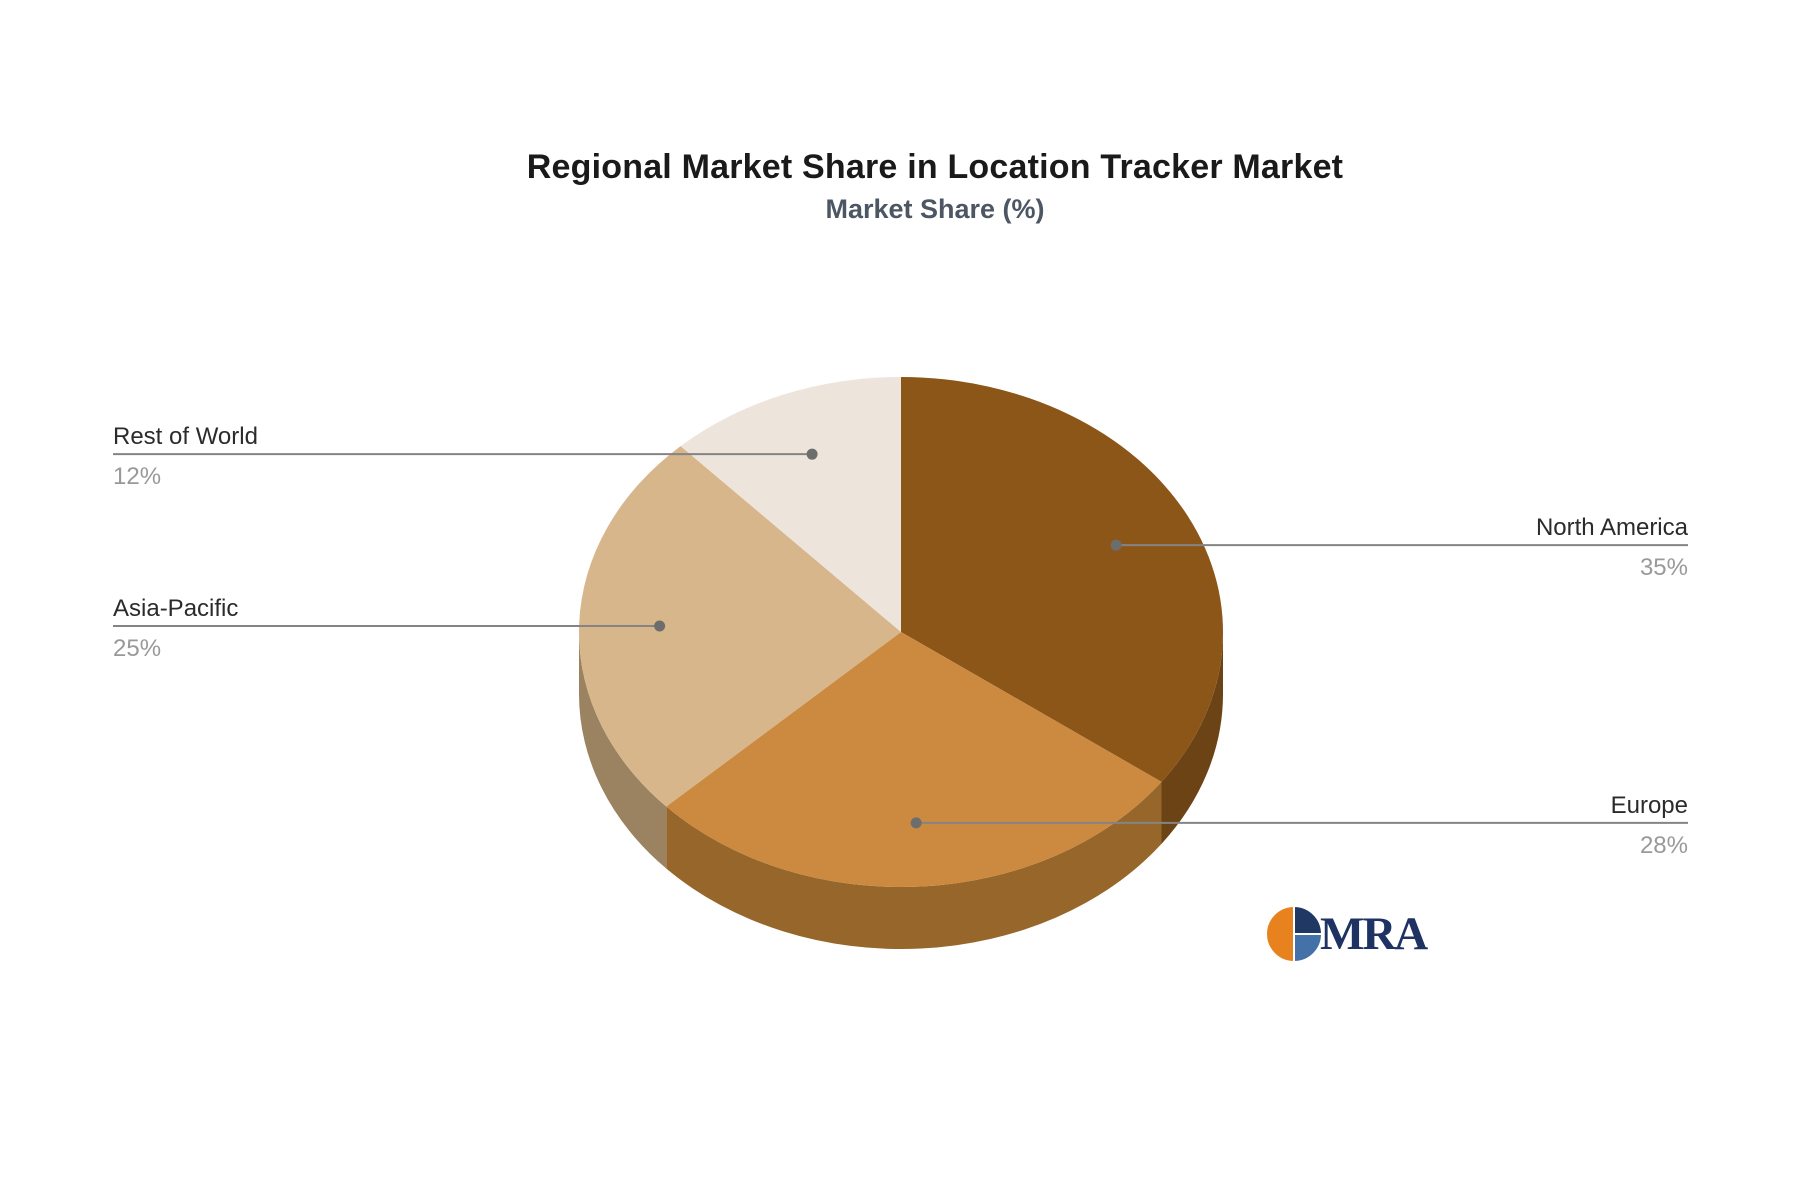  What do you see at coordinates (935, 209) in the screenshot?
I see `chart-subtitle: Market Share (%)` at bounding box center [935, 209].